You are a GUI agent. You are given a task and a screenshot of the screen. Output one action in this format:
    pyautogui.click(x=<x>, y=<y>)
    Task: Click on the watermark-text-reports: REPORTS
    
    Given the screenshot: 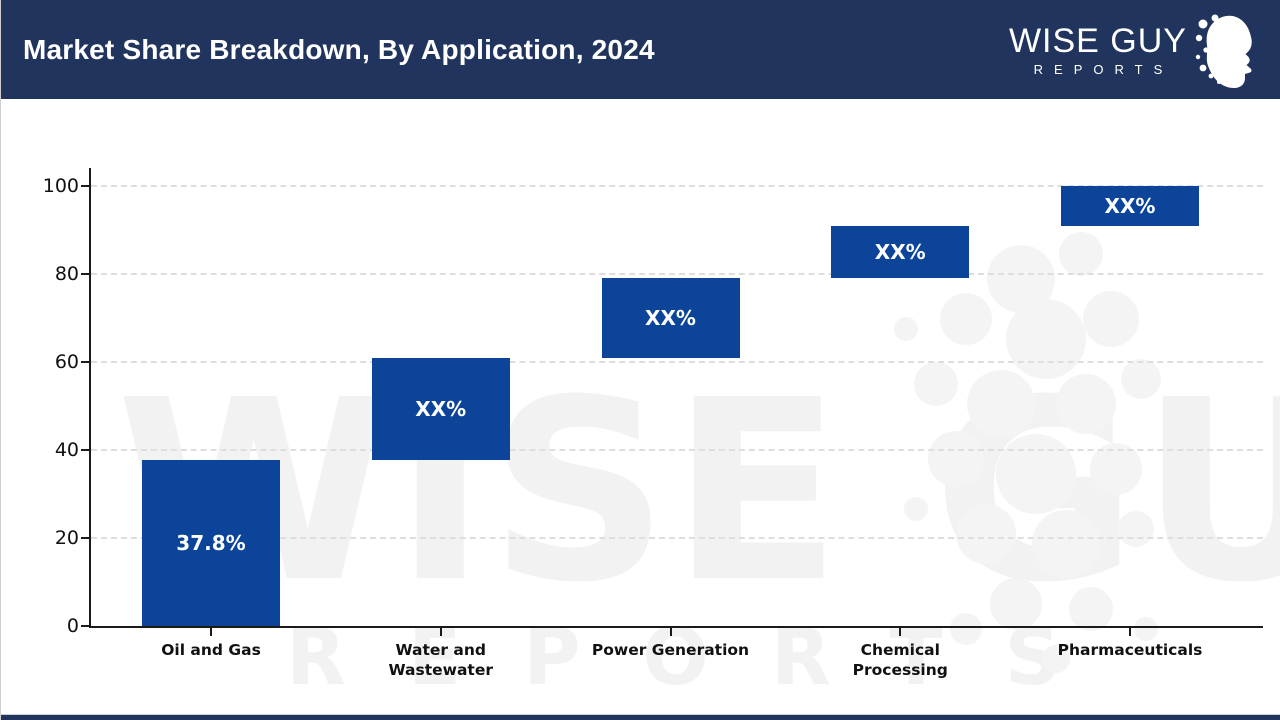 What is the action you would take?
    pyautogui.click(x=704, y=658)
    